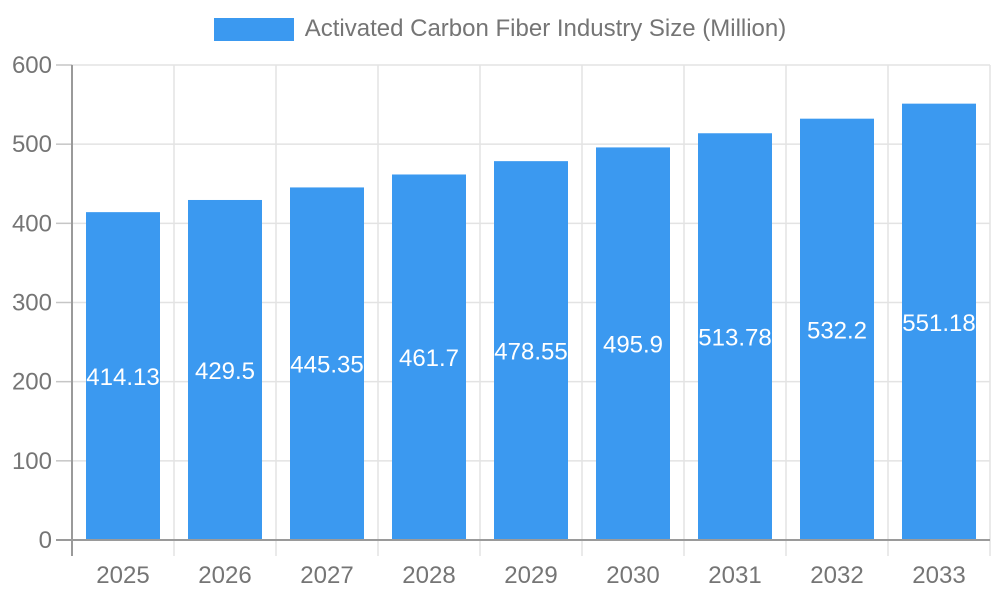  I want to click on x-axis-label: 2028, so click(428, 575).